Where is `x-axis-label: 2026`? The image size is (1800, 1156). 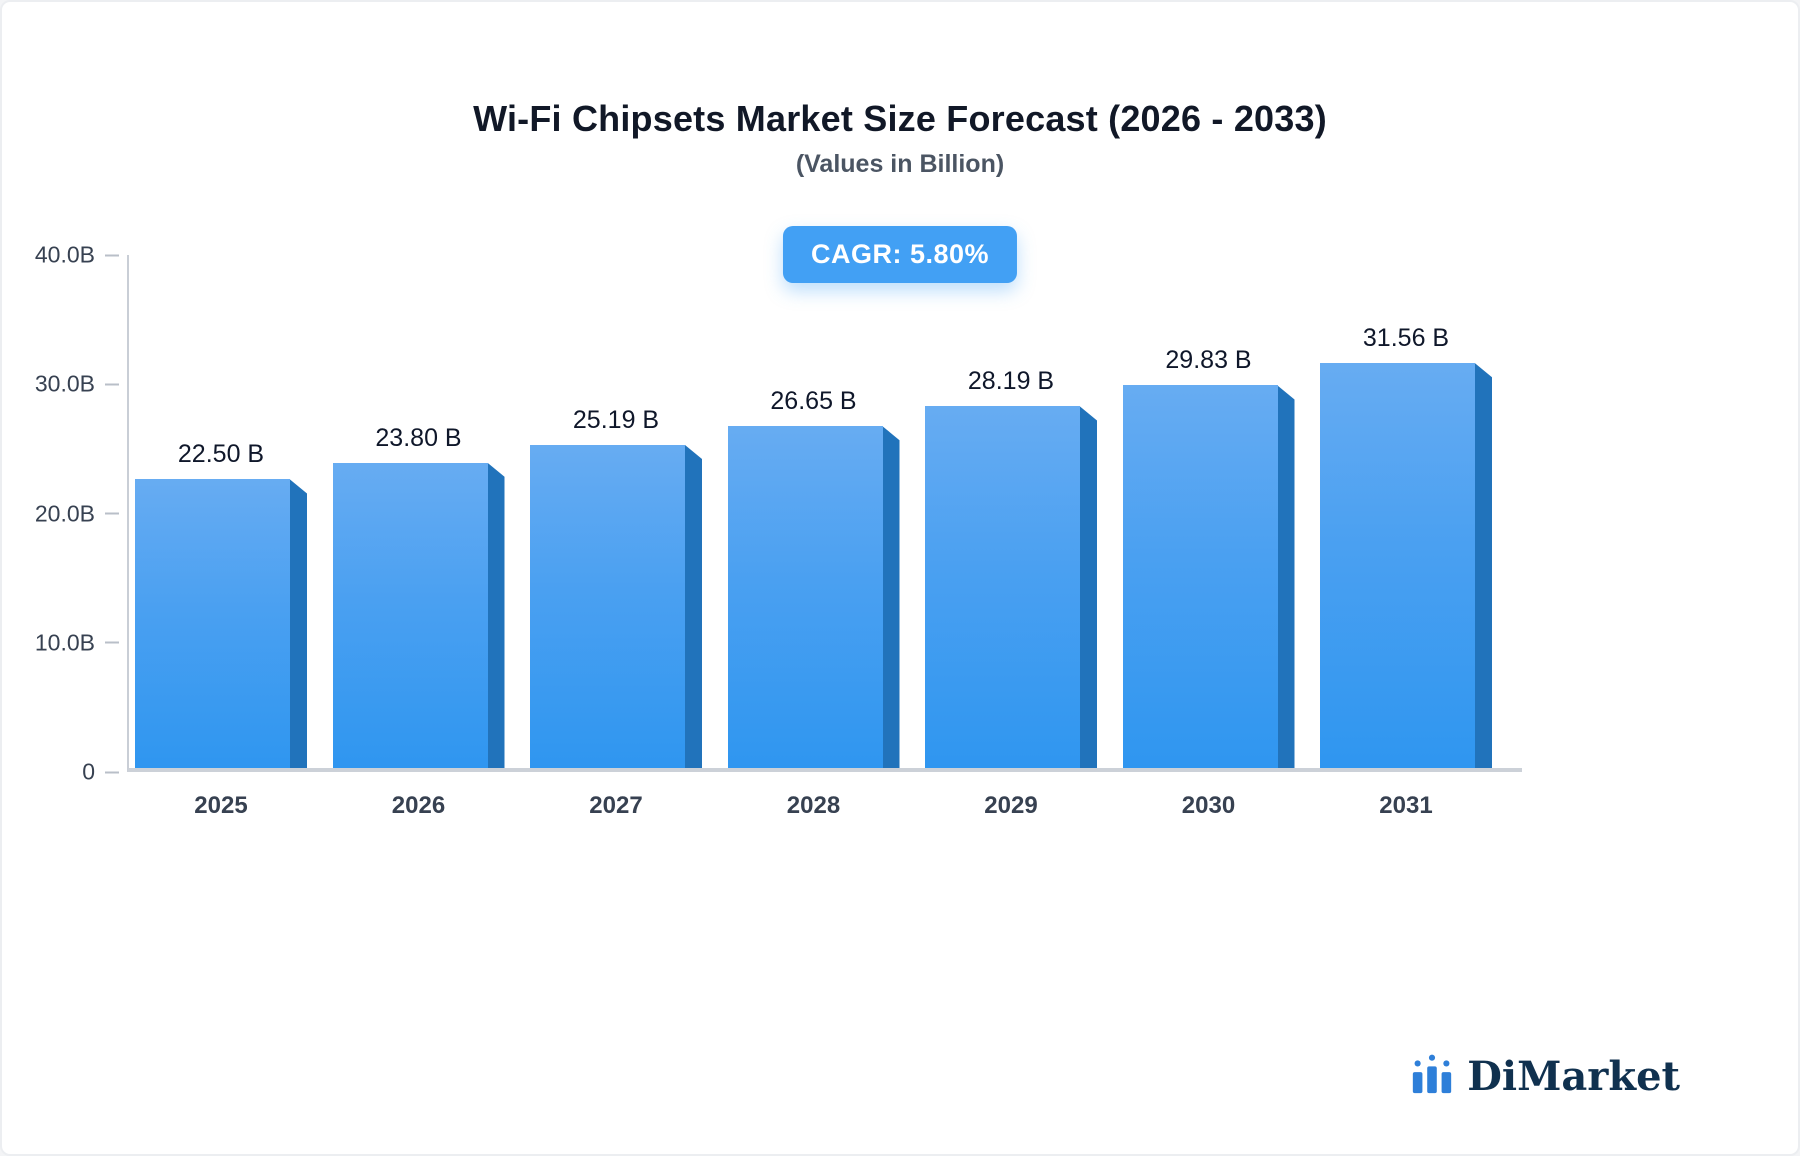 x-axis-label: 2026 is located at coordinates (418, 805).